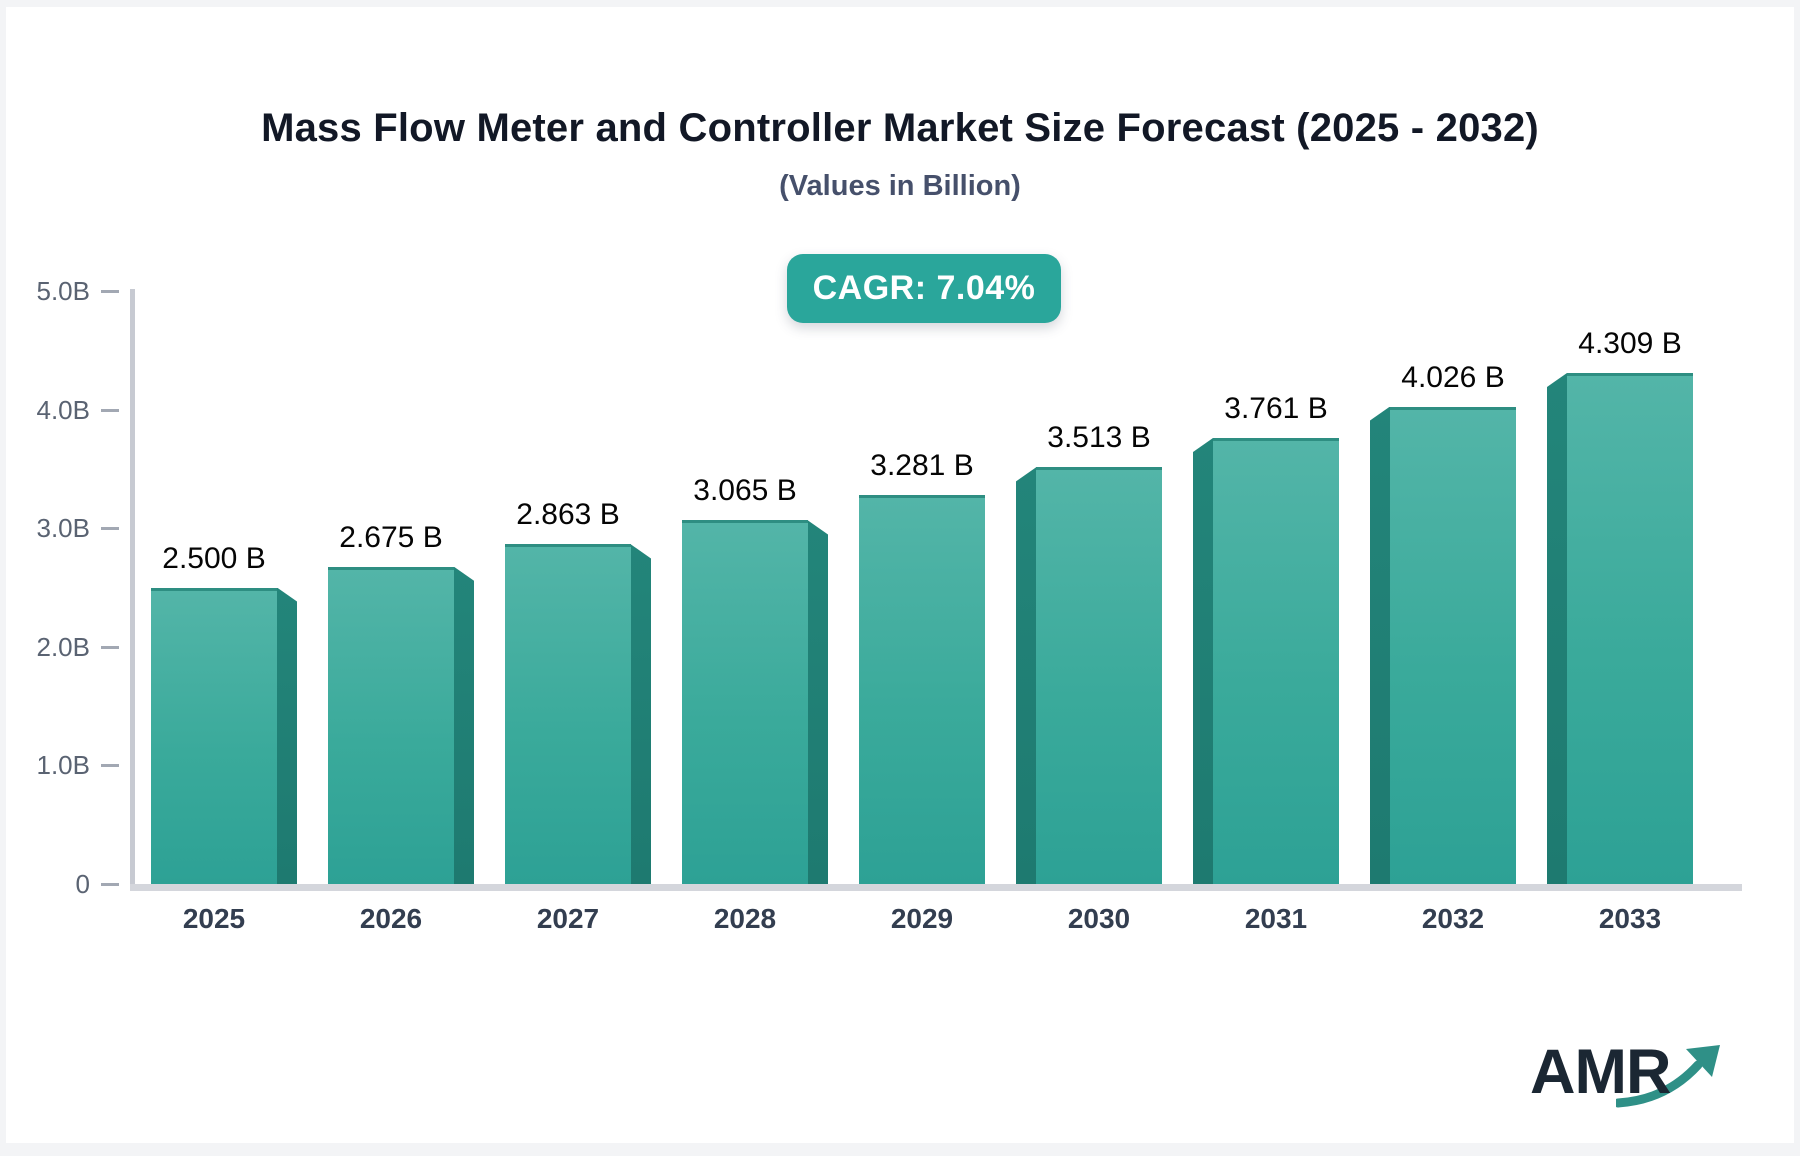  What do you see at coordinates (745, 491) in the screenshot?
I see `bar-value-label: 3.065 B` at bounding box center [745, 491].